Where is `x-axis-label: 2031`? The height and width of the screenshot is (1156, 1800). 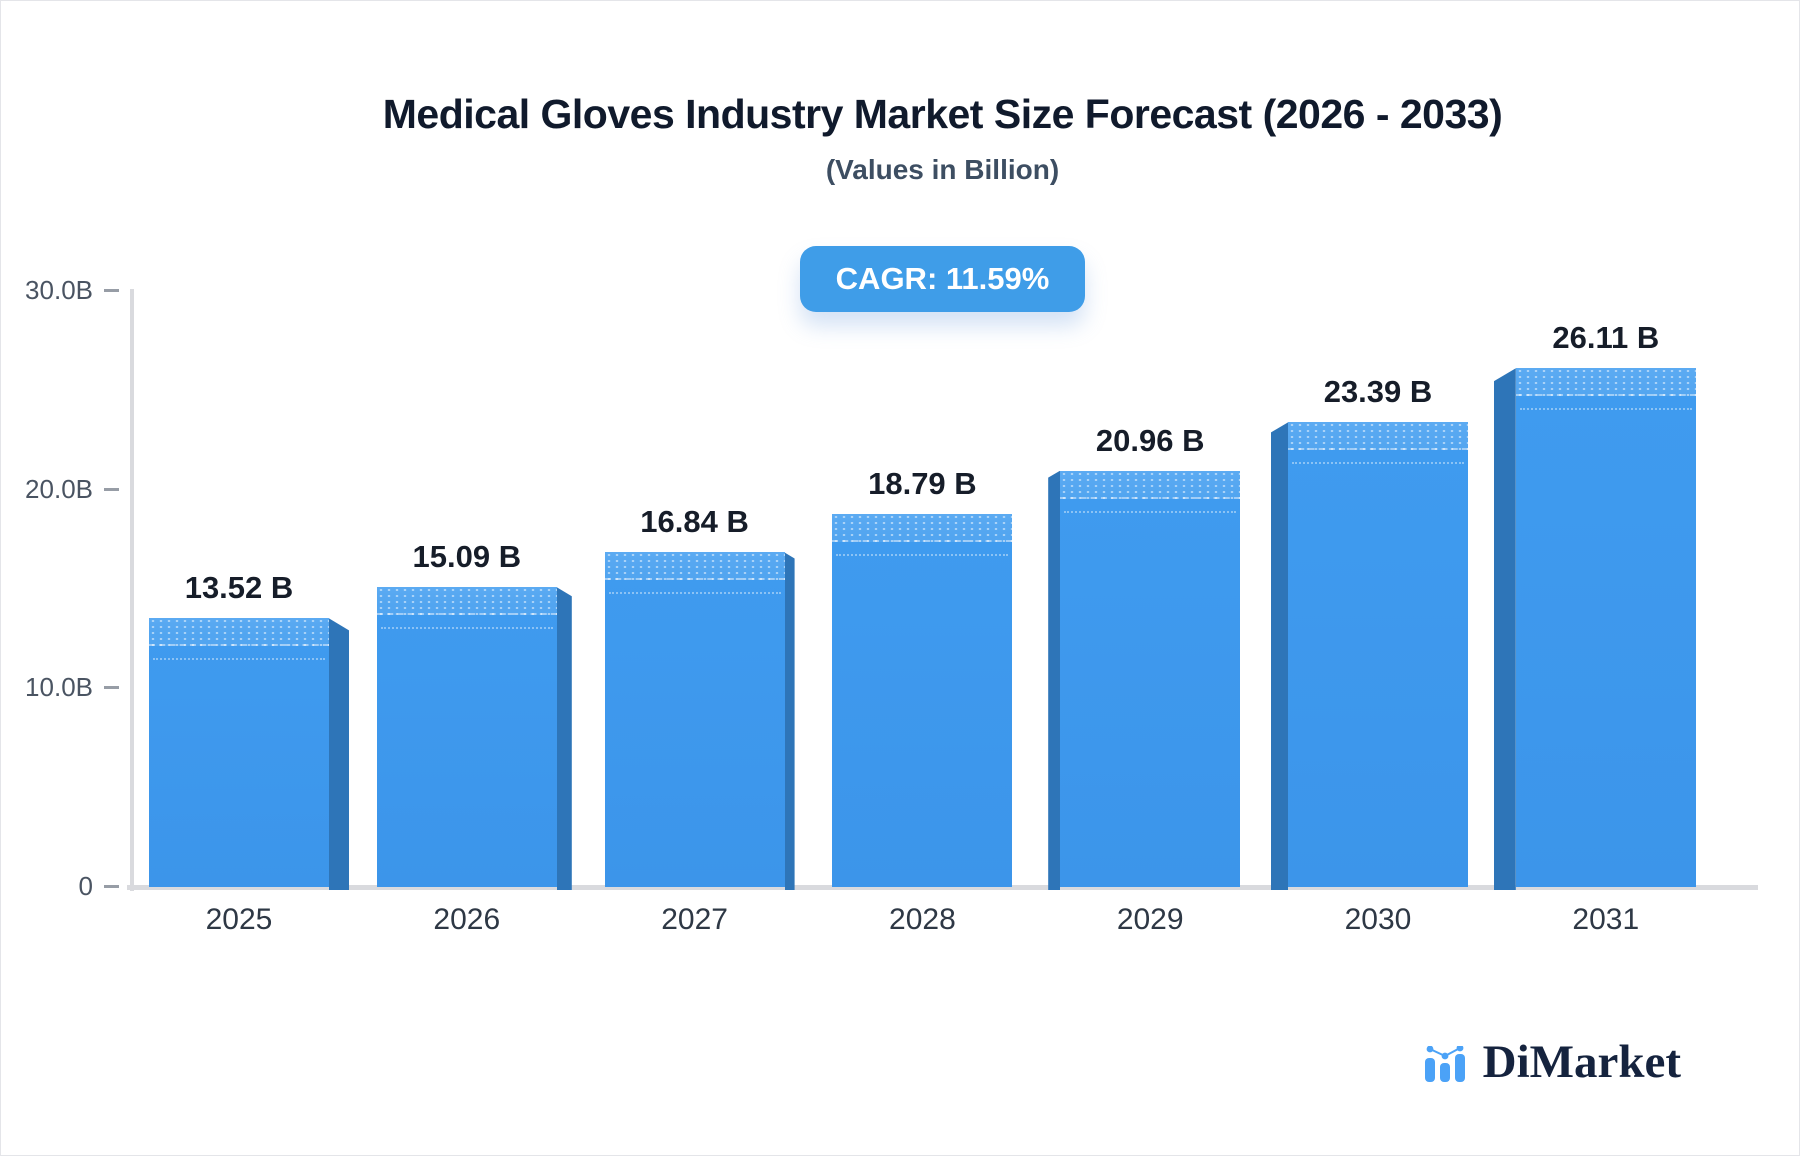 x-axis-label: 2031 is located at coordinates (1606, 919).